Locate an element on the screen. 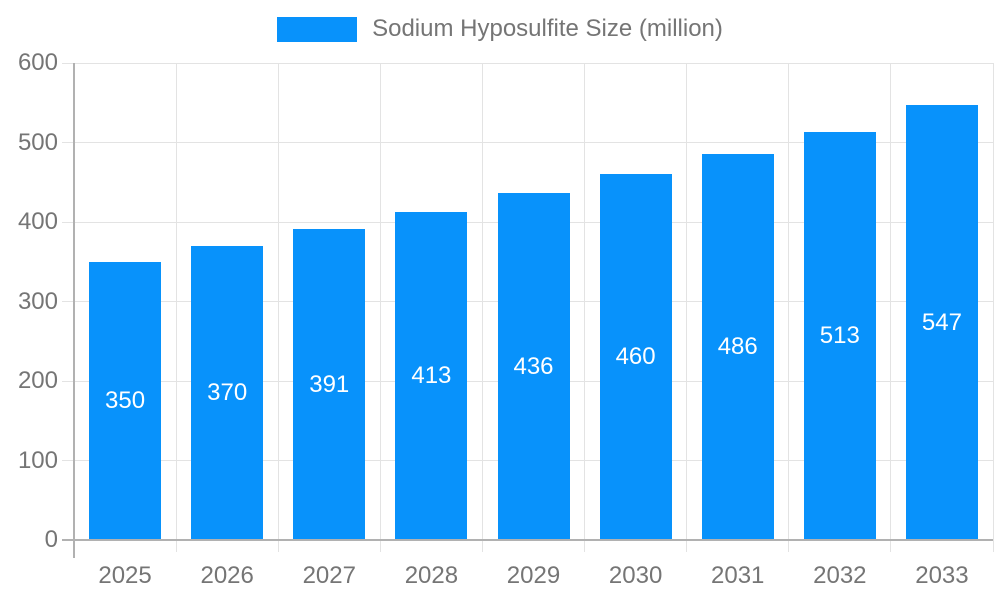 The height and width of the screenshot is (600, 1000). x-axis-label: 2025 is located at coordinates (125, 575).